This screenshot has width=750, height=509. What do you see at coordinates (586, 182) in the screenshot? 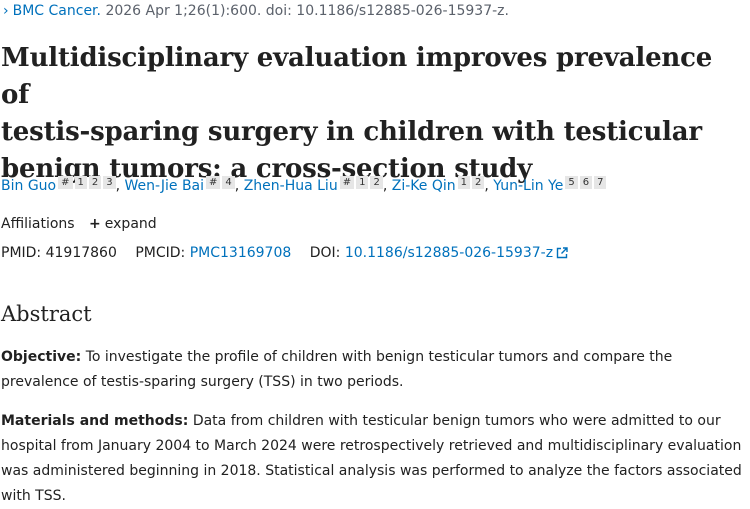
I see `author-mark: 6` at bounding box center [586, 182].